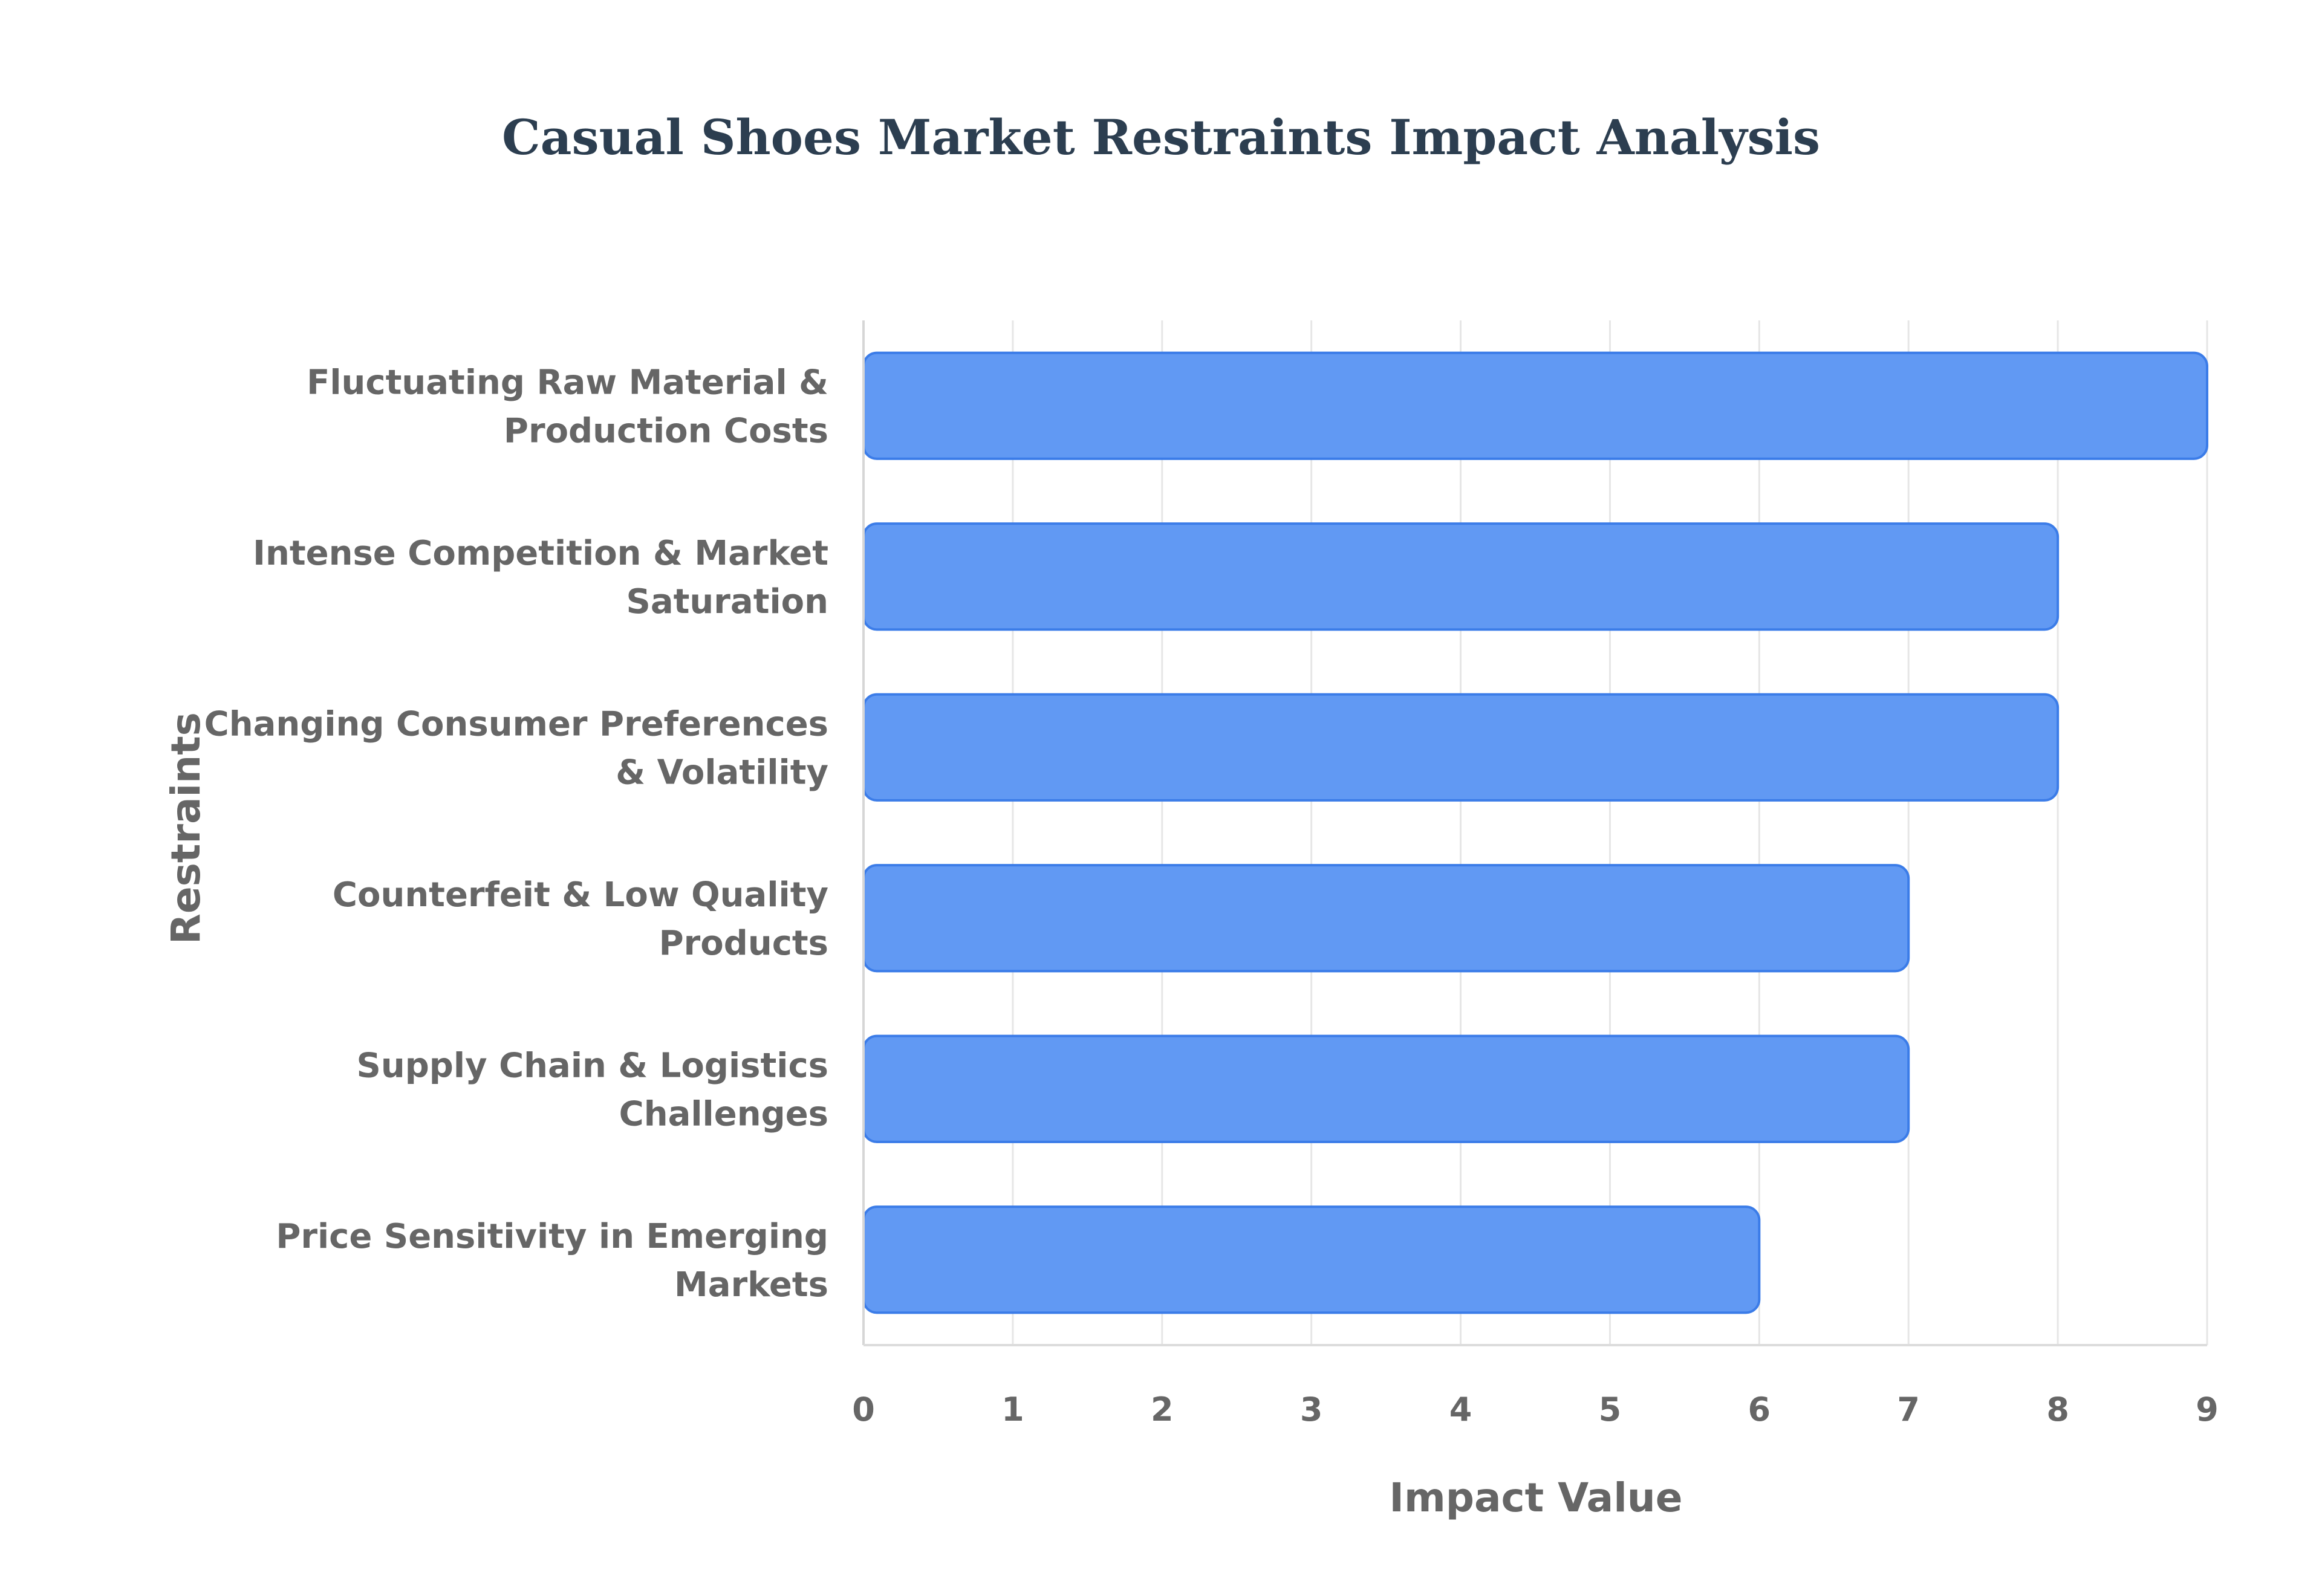  Describe the element at coordinates (516, 724) in the screenshot. I see `category-label-3-line-1: Changing Consumer Preferences` at that location.